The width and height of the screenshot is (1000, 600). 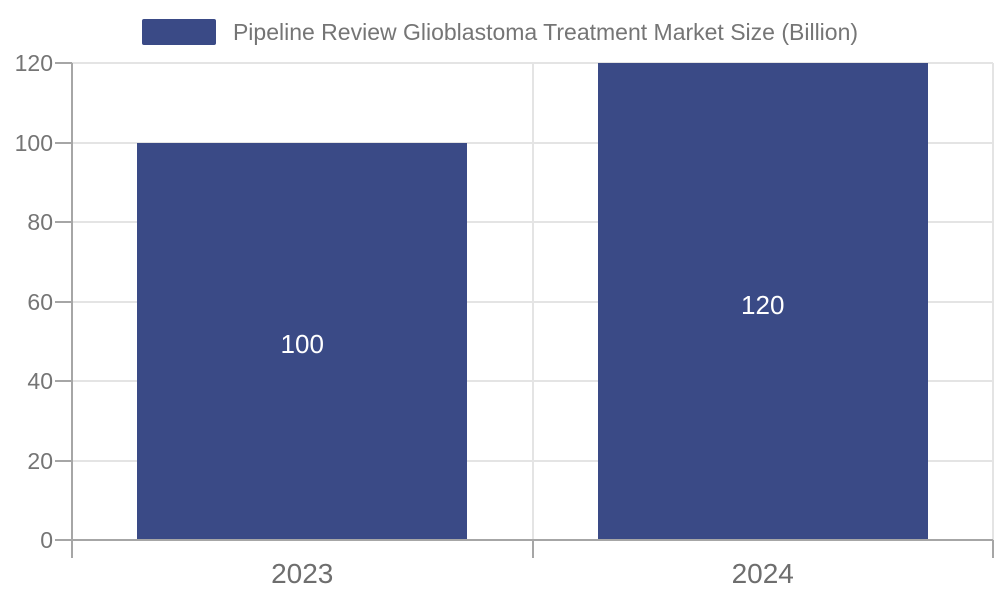 What do you see at coordinates (762, 573) in the screenshot?
I see `x-axis-label: 2024` at bounding box center [762, 573].